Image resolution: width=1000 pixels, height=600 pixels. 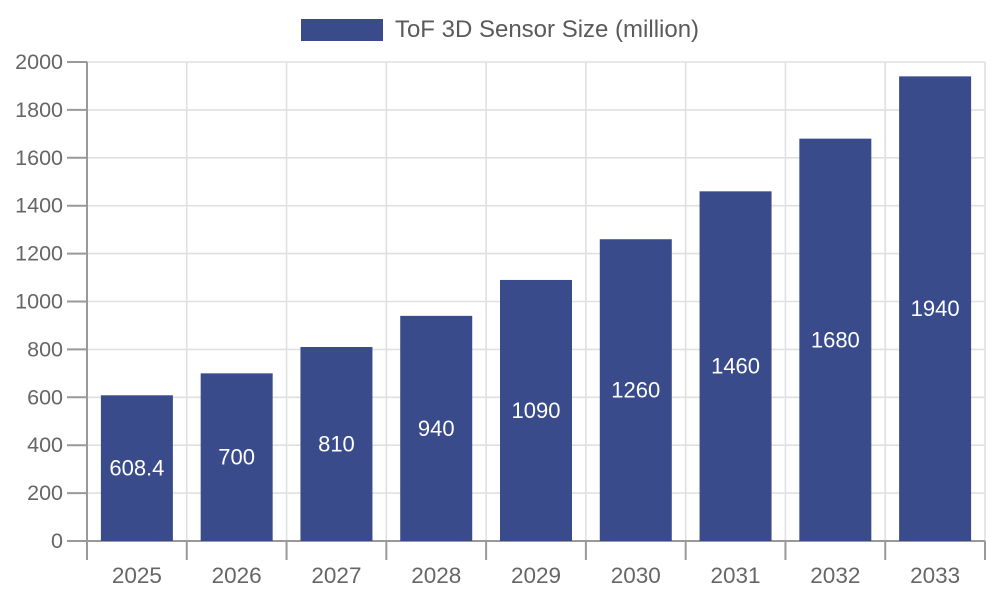 What do you see at coordinates (39, 206) in the screenshot?
I see `y-tick-label: 1400` at bounding box center [39, 206].